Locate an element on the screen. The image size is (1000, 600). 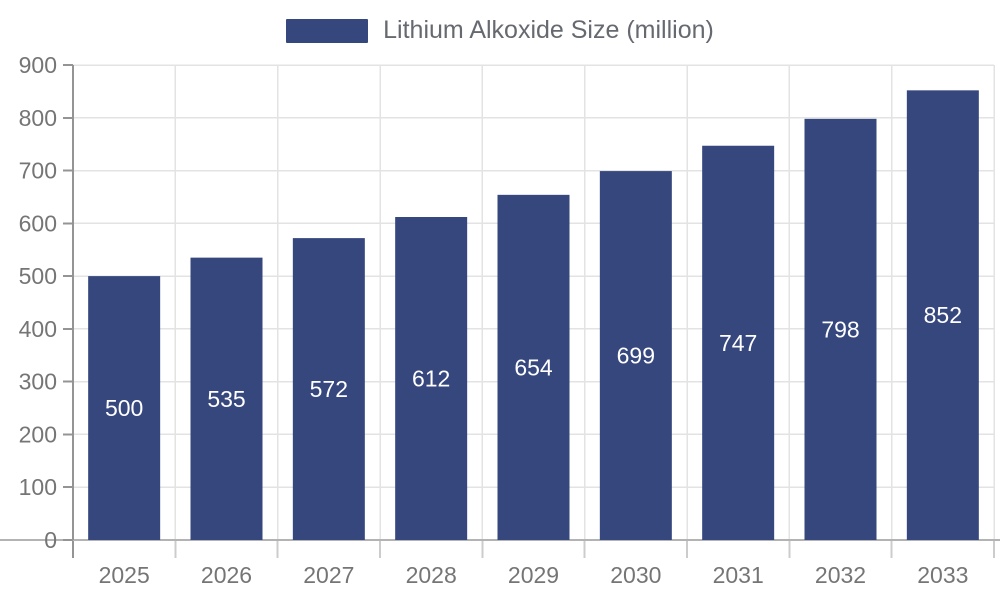
bar-value-label: 500 is located at coordinates (124, 408).